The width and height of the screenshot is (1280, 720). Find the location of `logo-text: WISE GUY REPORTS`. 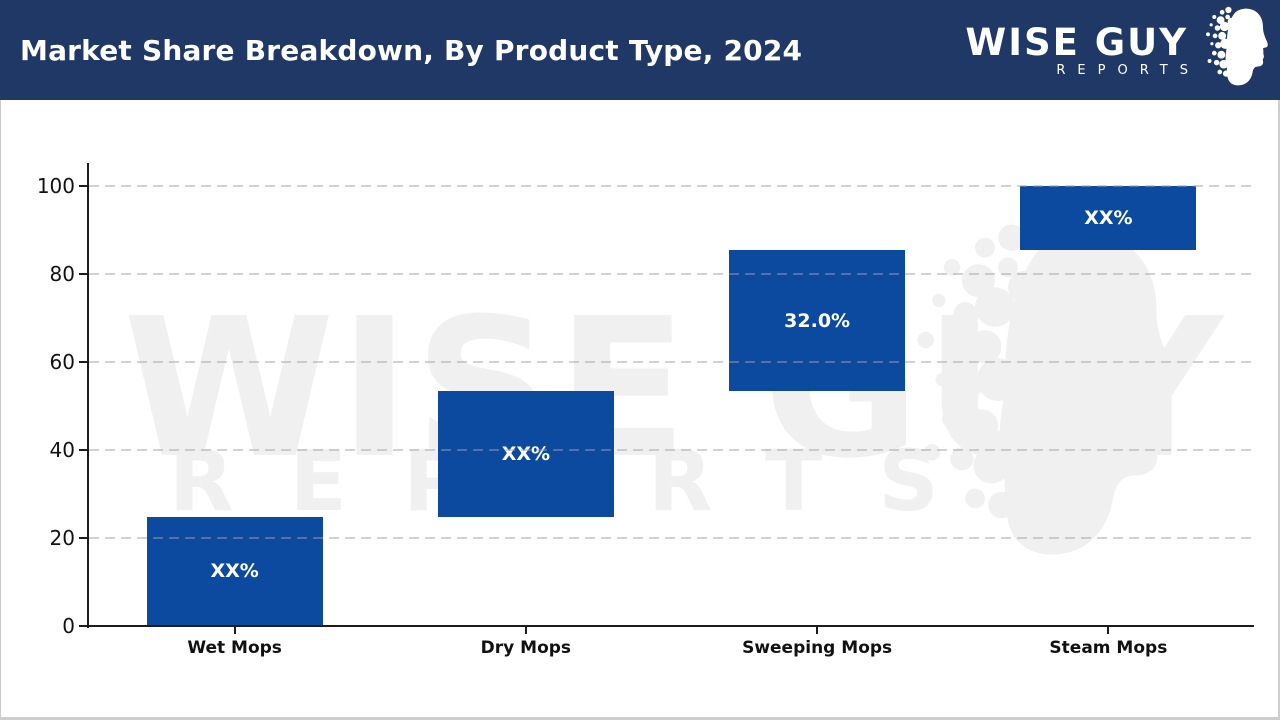

logo-text: WISE GUY REPORTS is located at coordinates (1076, 50).